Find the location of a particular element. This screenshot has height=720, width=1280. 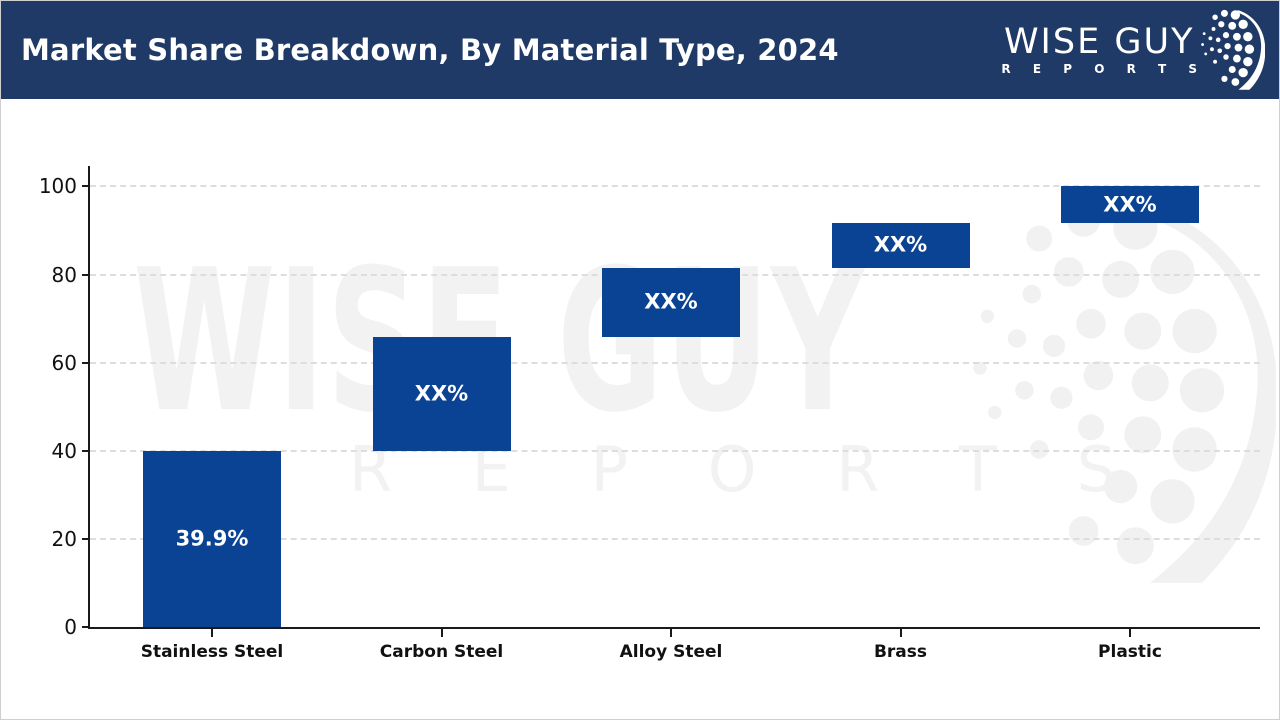

y-tick-label: 0 is located at coordinates (70, 627).